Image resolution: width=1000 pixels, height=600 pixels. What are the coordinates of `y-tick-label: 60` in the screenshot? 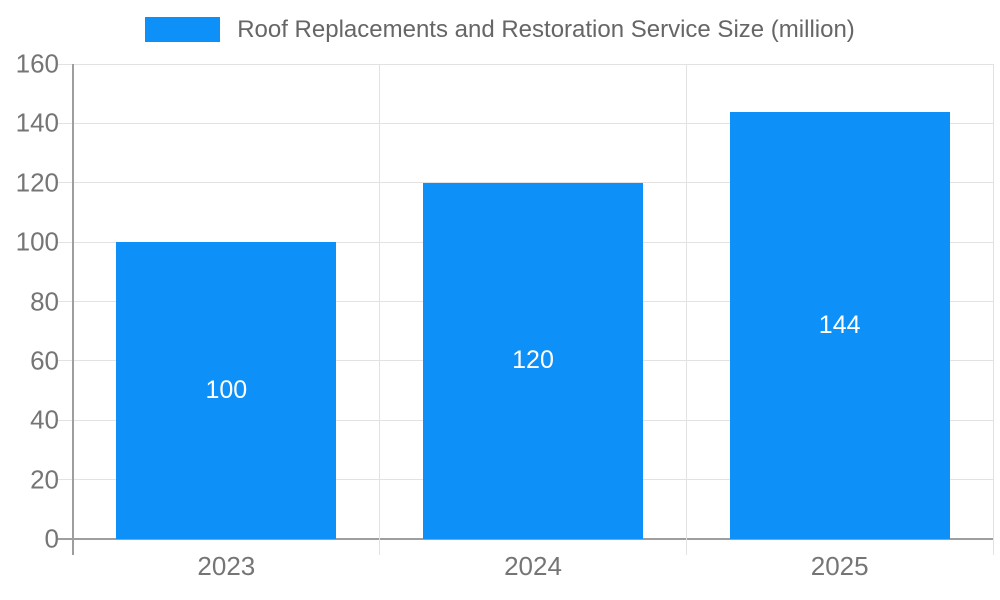 It's located at (44, 360).